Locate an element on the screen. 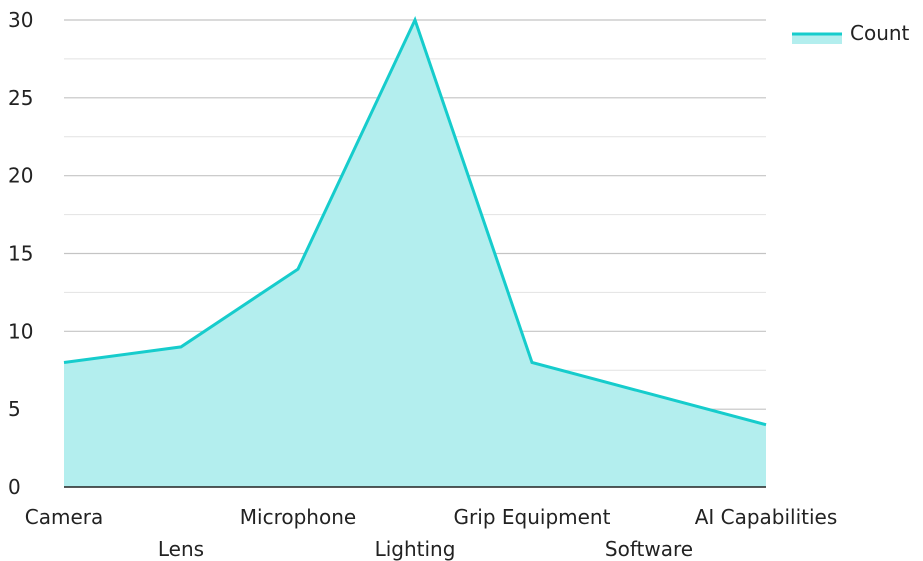  y-tick-labels: 0 5 10 15 20 25 30 is located at coordinates (20, 253).